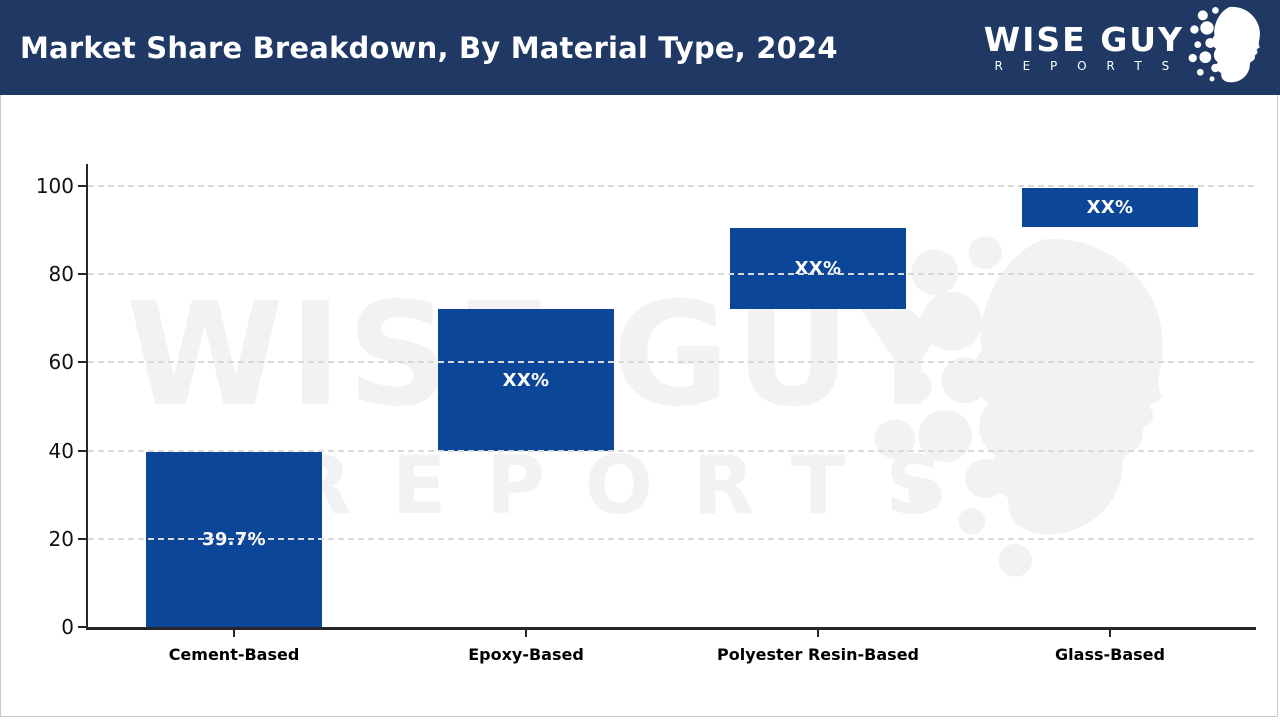 This screenshot has height=720, width=1280. What do you see at coordinates (1083, 39) in the screenshot?
I see `brand-logo-wordmark: WISE GUY` at bounding box center [1083, 39].